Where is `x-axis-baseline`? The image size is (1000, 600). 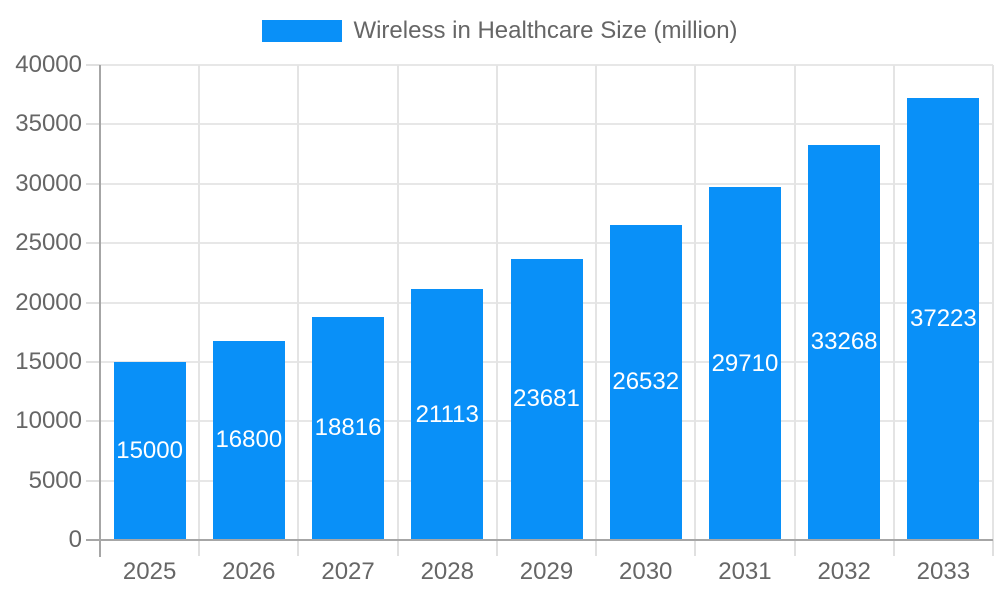
x-axis-baseline is located at coordinates (539, 540).